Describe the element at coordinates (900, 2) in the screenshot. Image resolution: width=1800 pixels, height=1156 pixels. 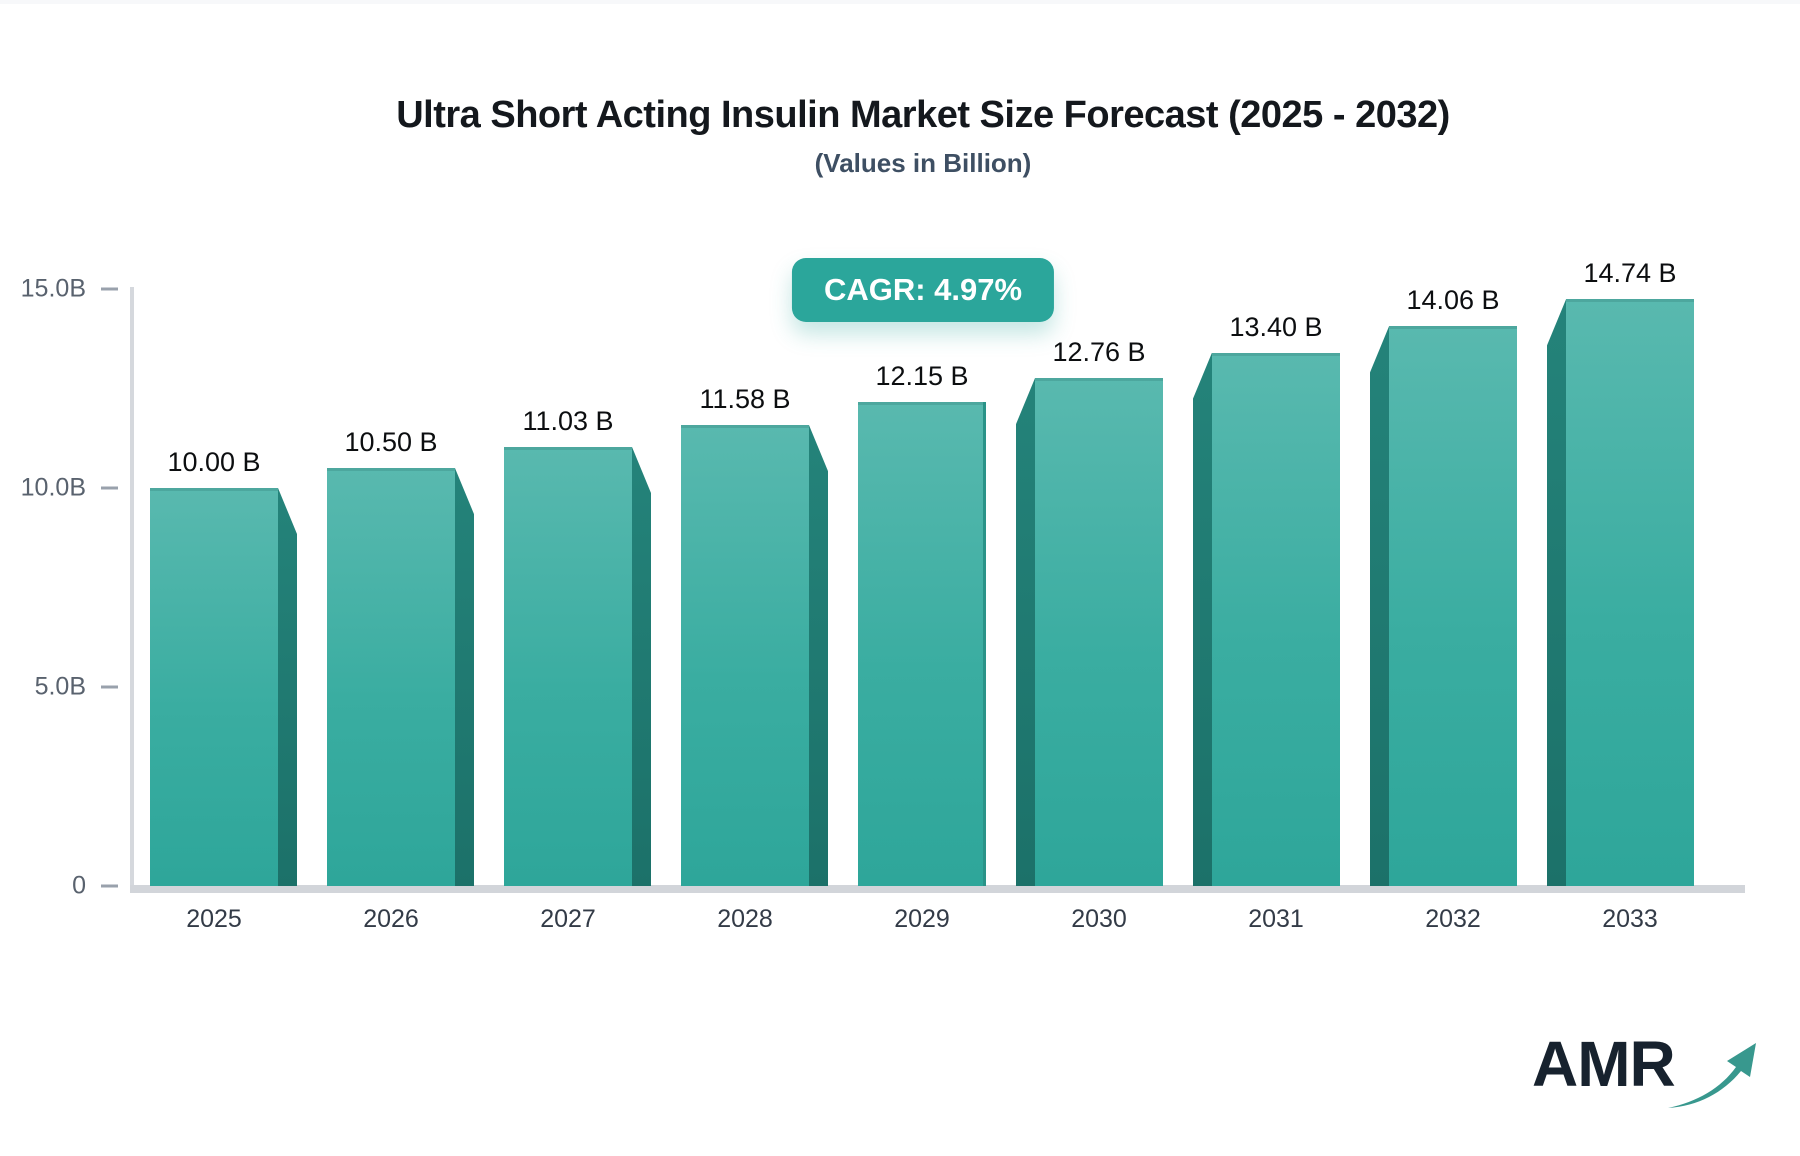
I see `top-border` at that location.